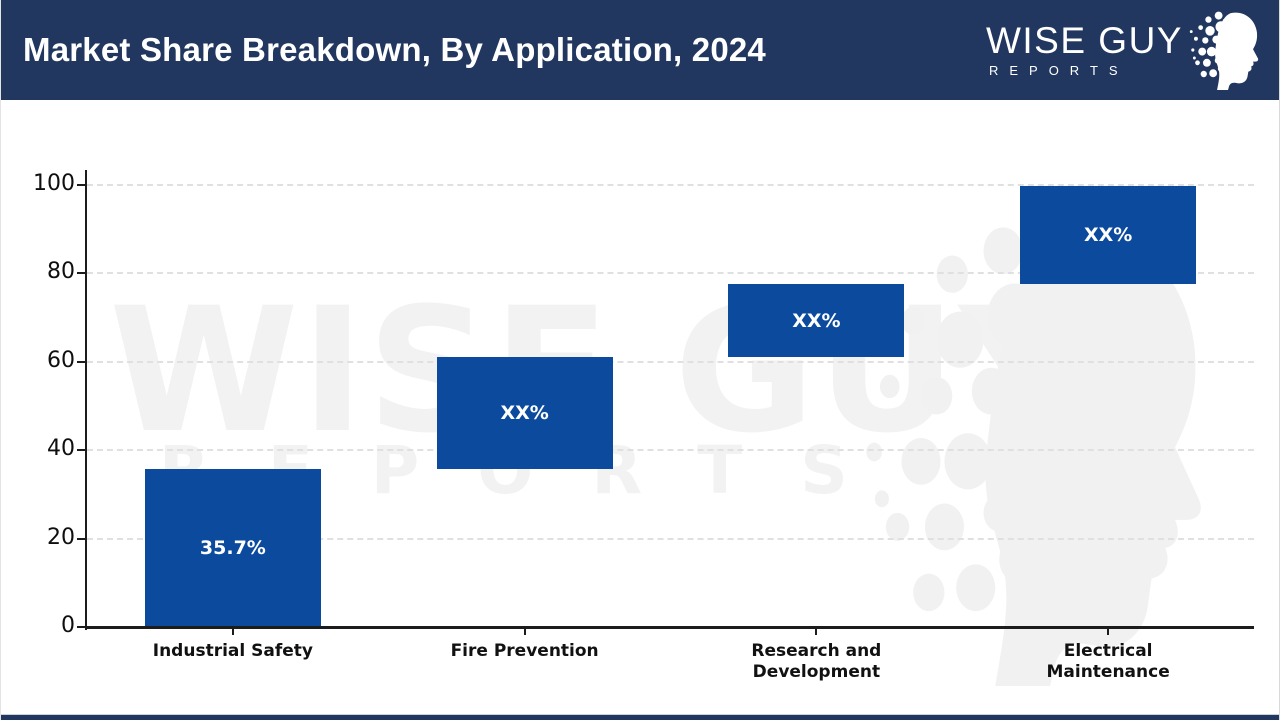 The height and width of the screenshot is (720, 1280). Describe the element at coordinates (61, 449) in the screenshot. I see `y-tick-label: 40` at that location.